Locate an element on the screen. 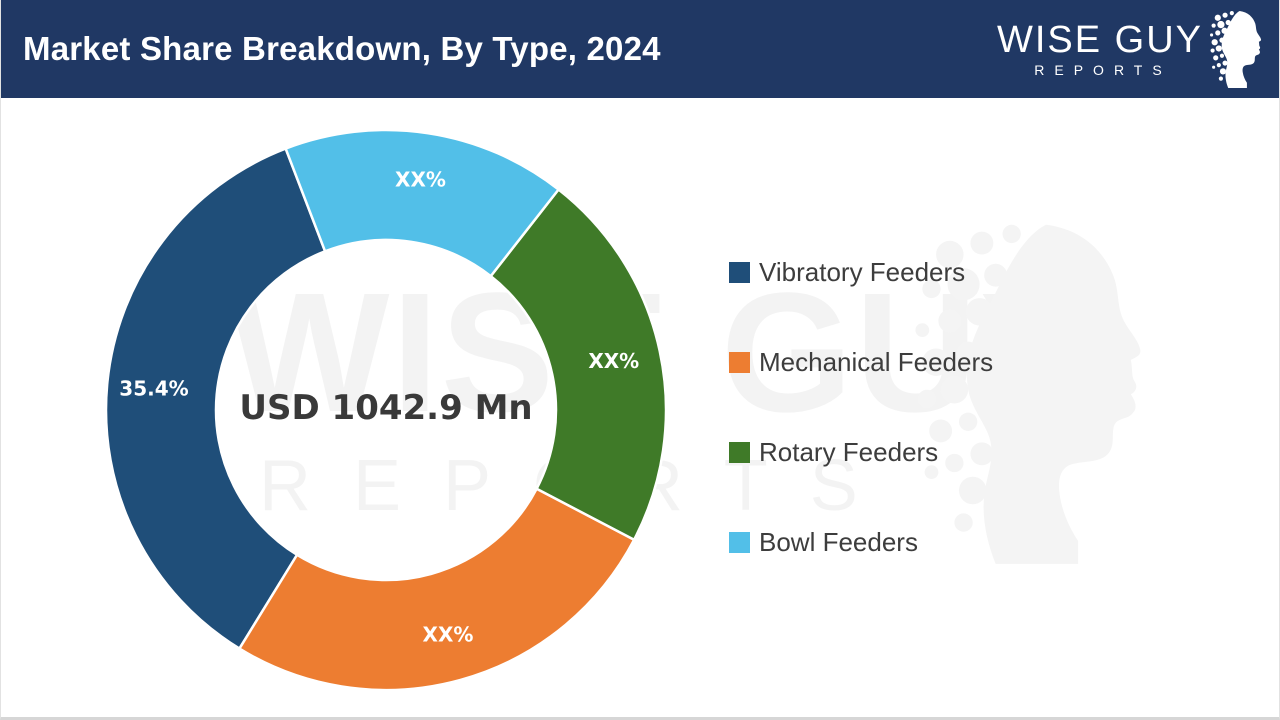 The height and width of the screenshot is (720, 1280). legend-swatch-rotary-feeders is located at coordinates (739, 452).